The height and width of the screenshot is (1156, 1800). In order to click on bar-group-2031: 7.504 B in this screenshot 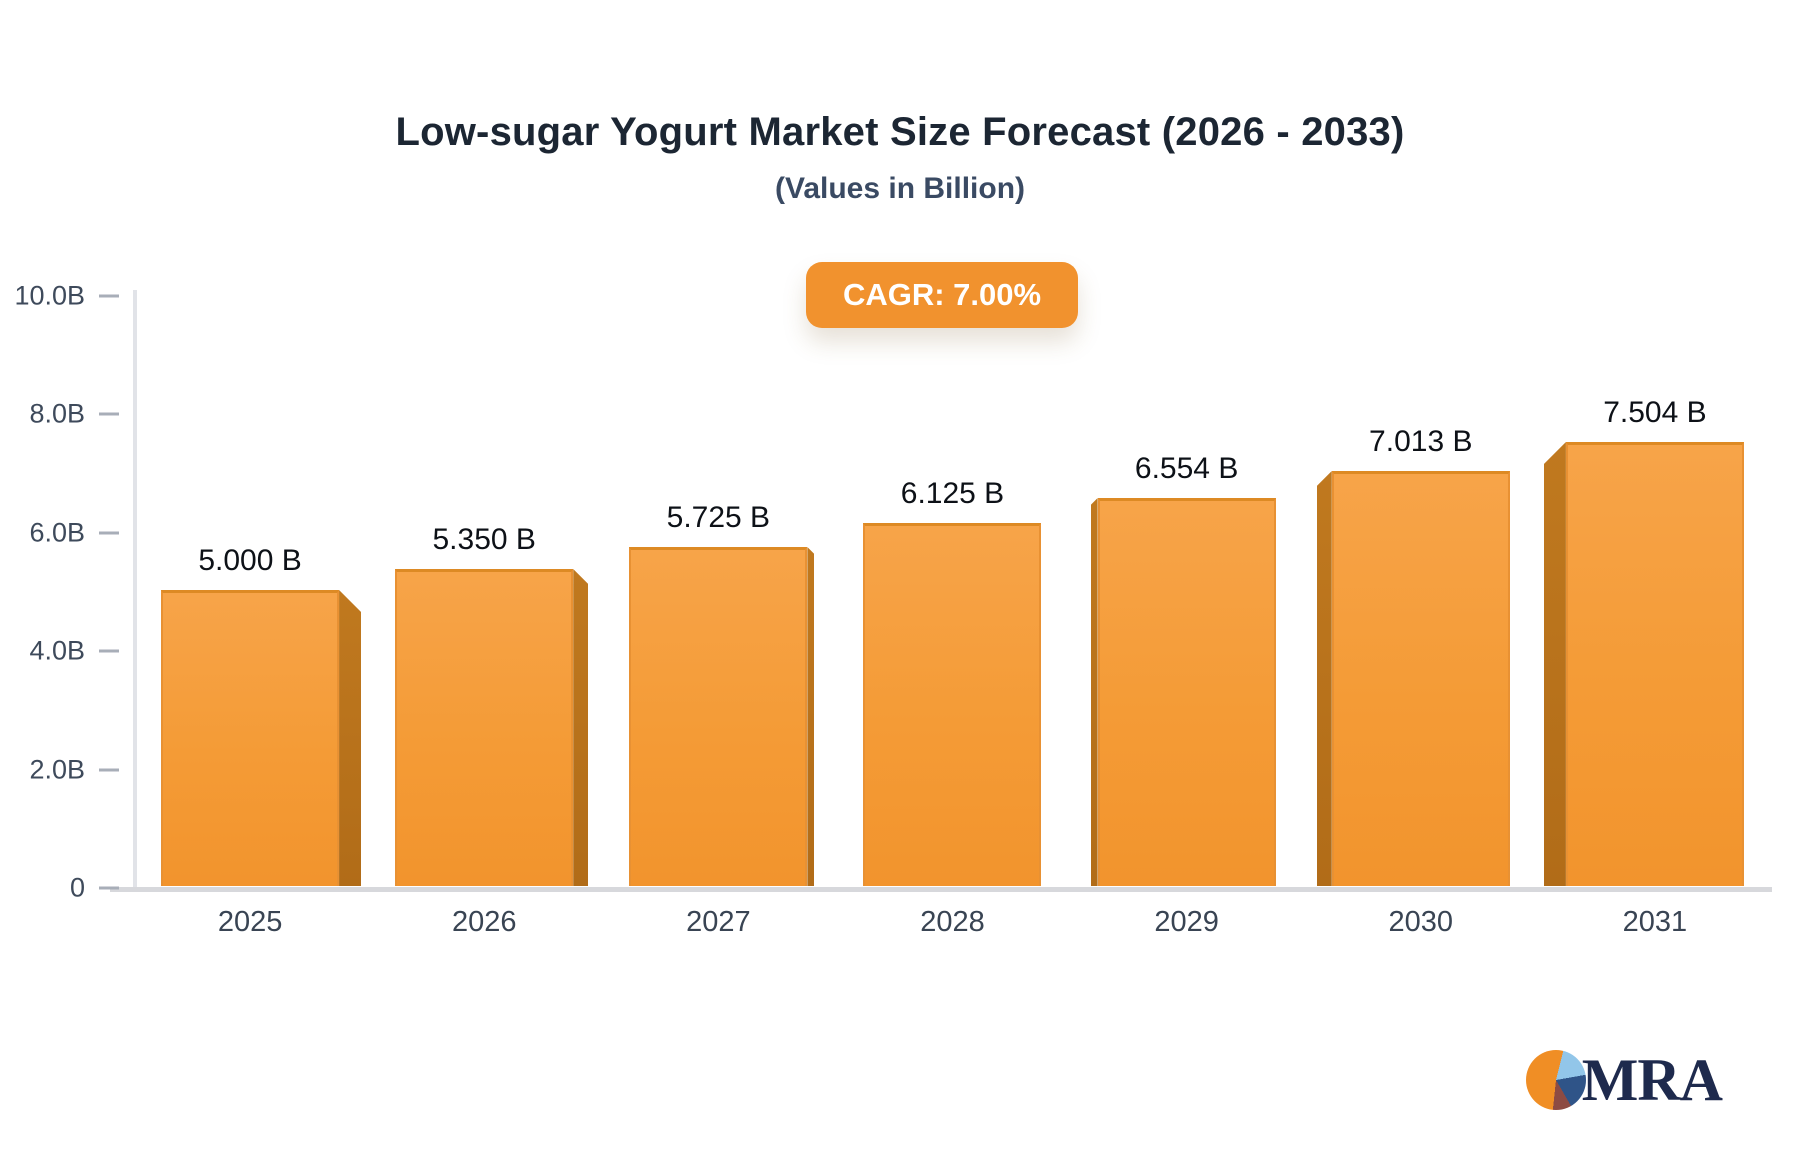, I will do `click(1655, 592)`.